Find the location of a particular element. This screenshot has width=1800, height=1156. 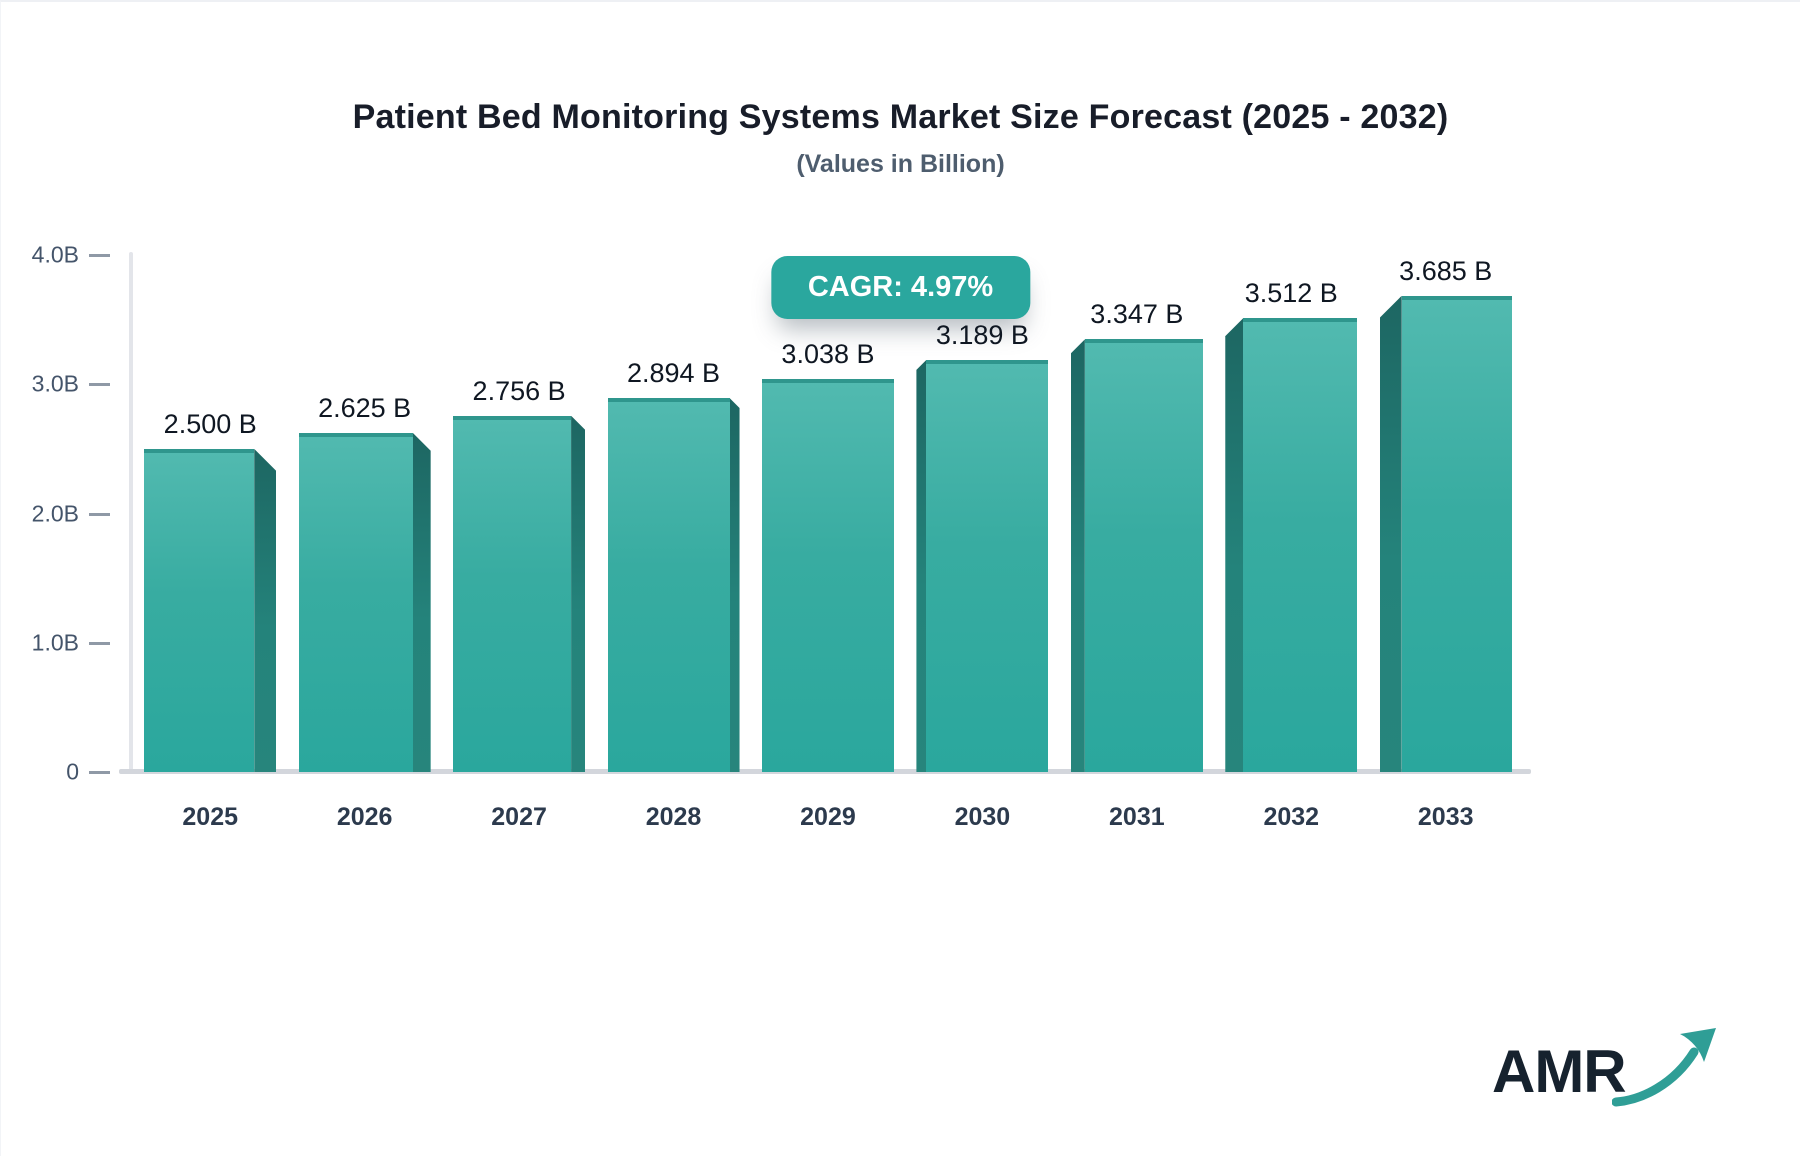

bar-slot-2025: 2.500 B 2025 is located at coordinates (210, 543).